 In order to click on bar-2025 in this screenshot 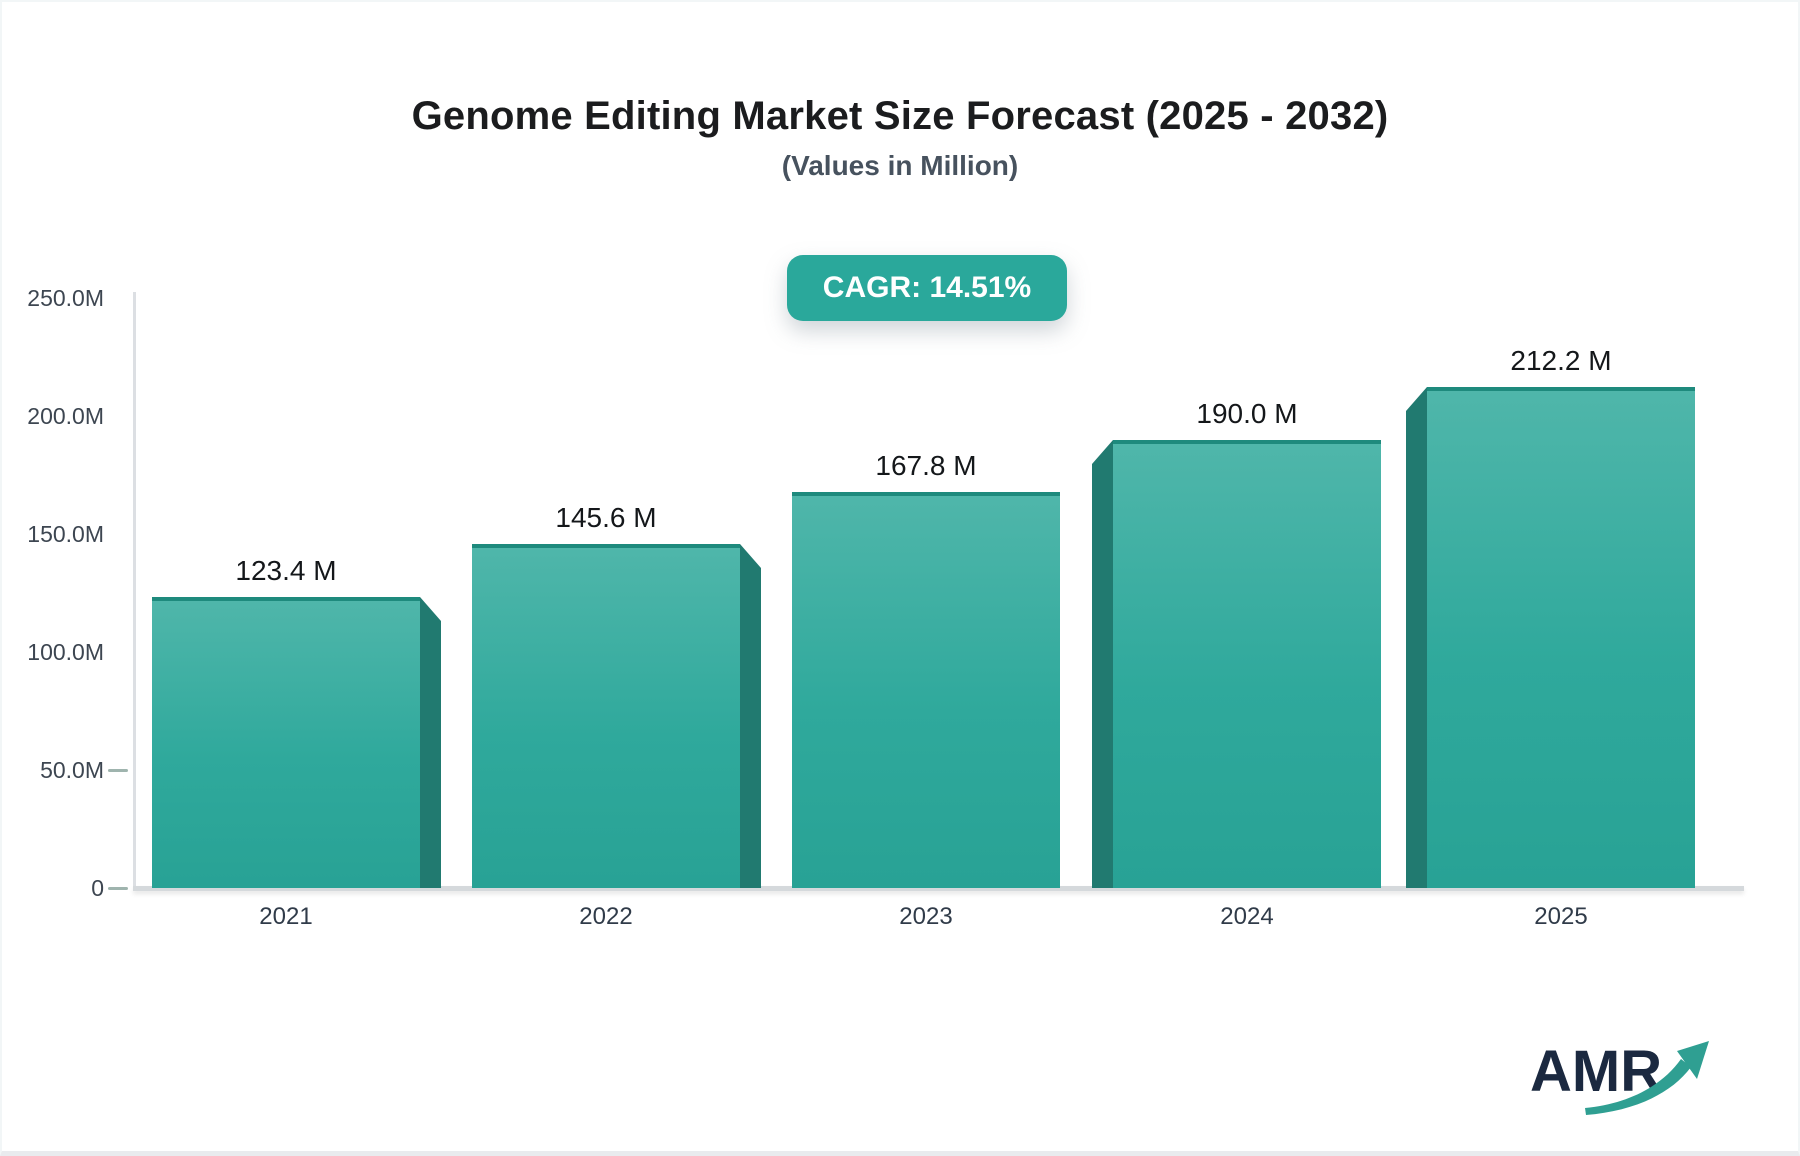, I will do `click(1561, 637)`.